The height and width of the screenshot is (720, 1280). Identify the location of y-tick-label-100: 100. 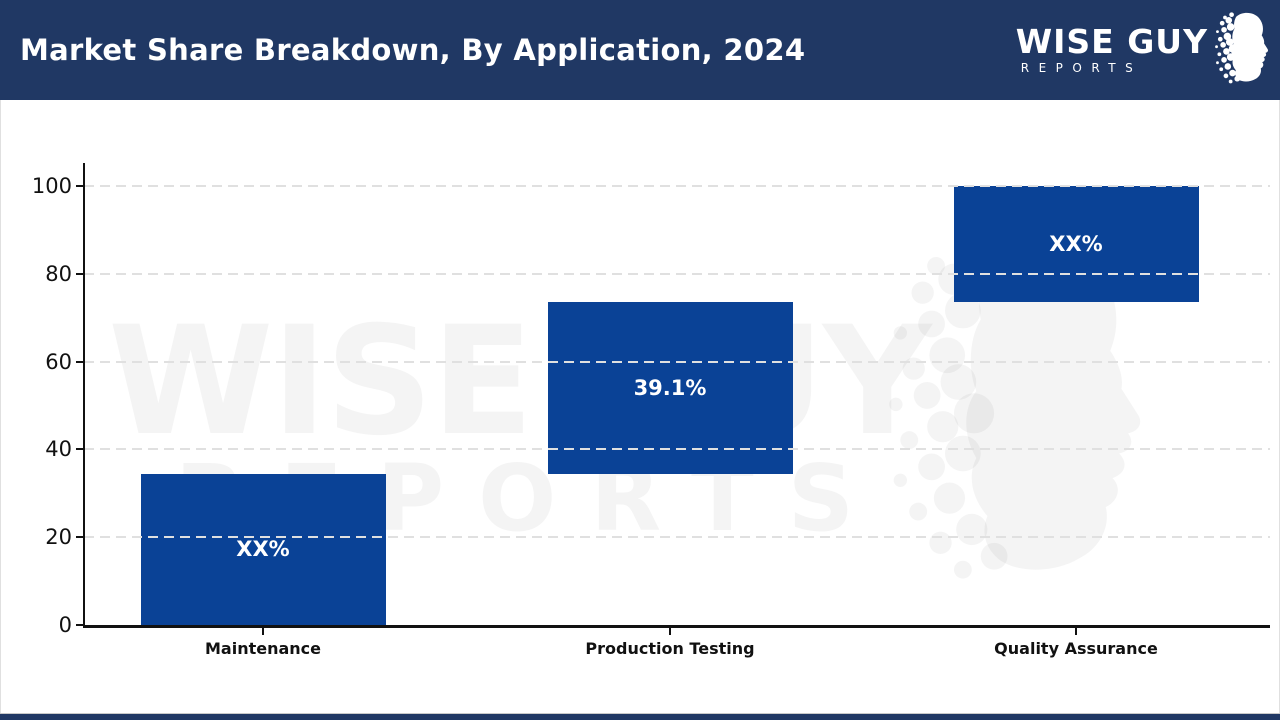
(51, 186).